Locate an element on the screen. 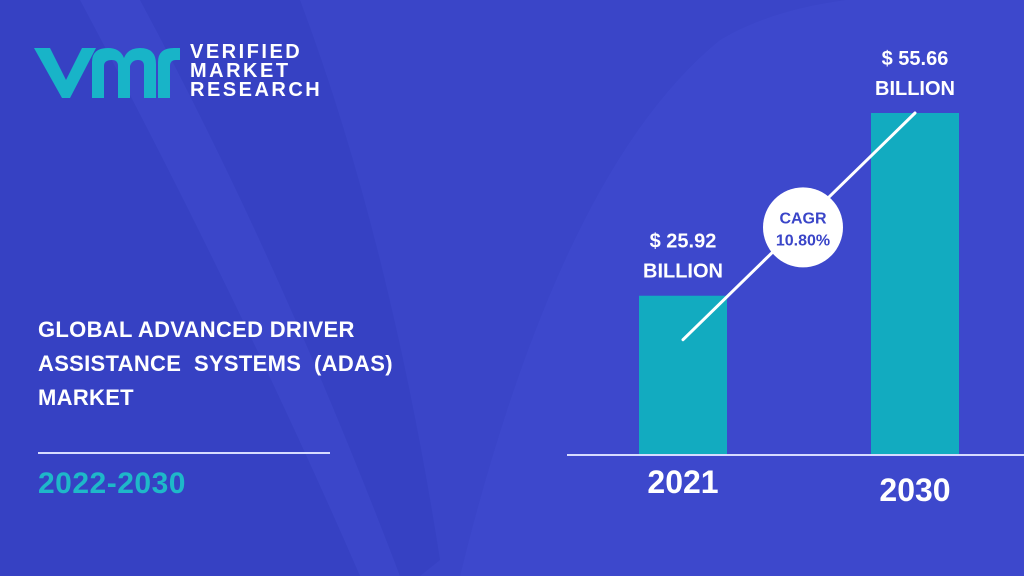 The image size is (1024, 576). cagr-label: CAGR is located at coordinates (803, 218).